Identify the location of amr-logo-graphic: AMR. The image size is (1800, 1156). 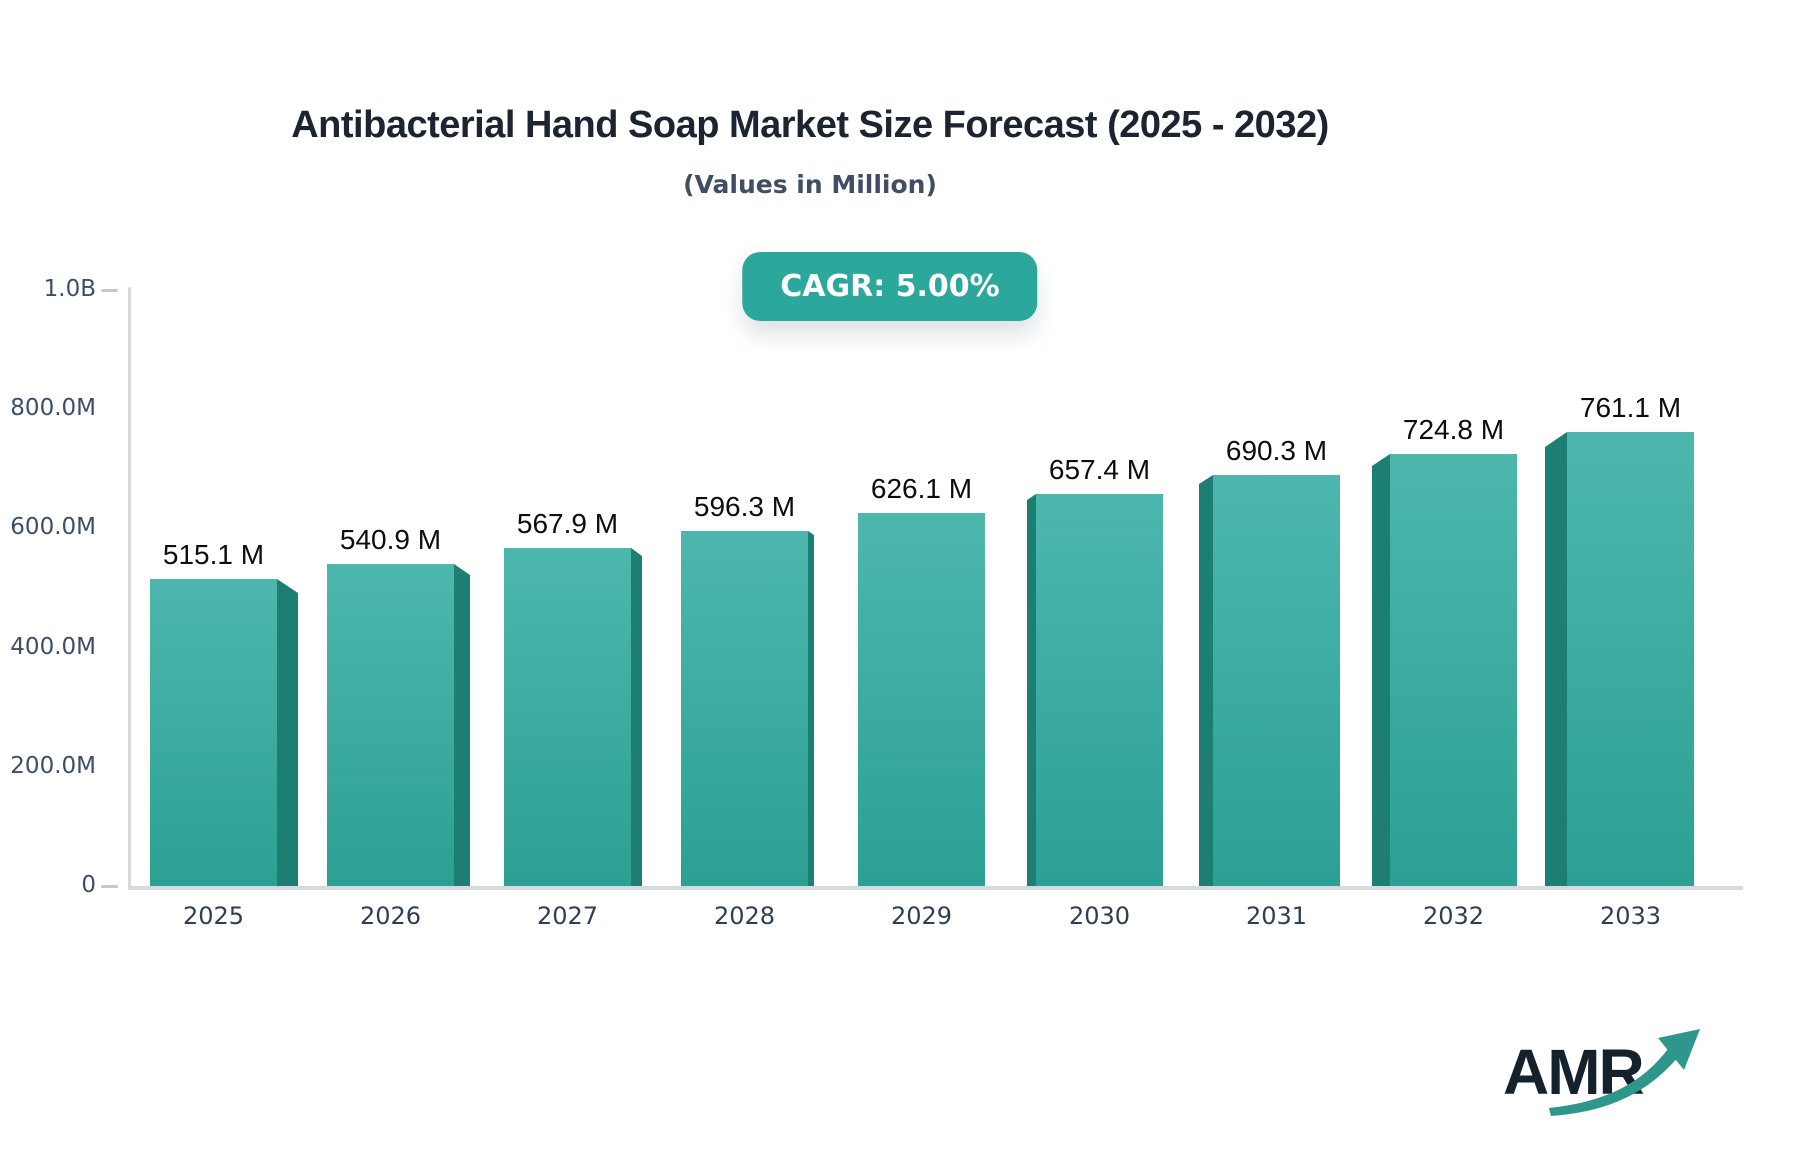
(1601, 1072).